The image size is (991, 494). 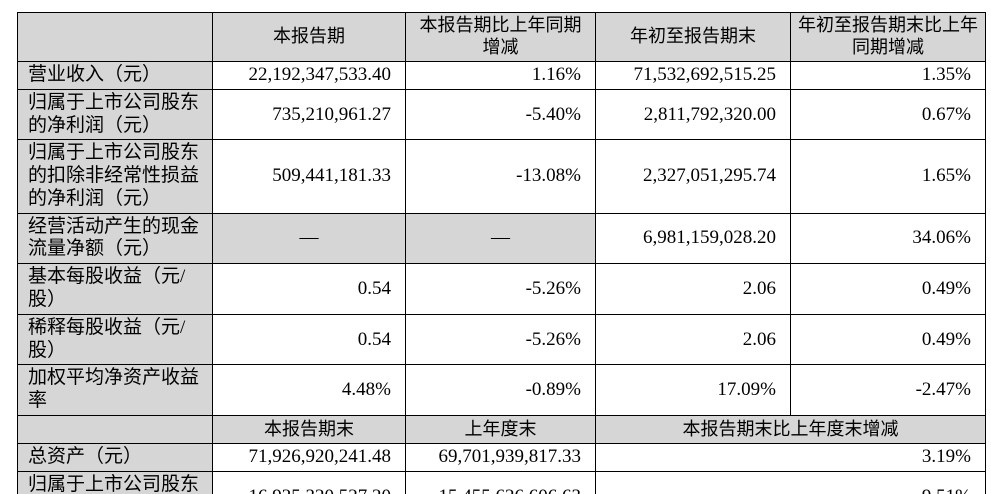 I want to click on value-cell: 16,925,320,527.20, so click(x=309, y=482).